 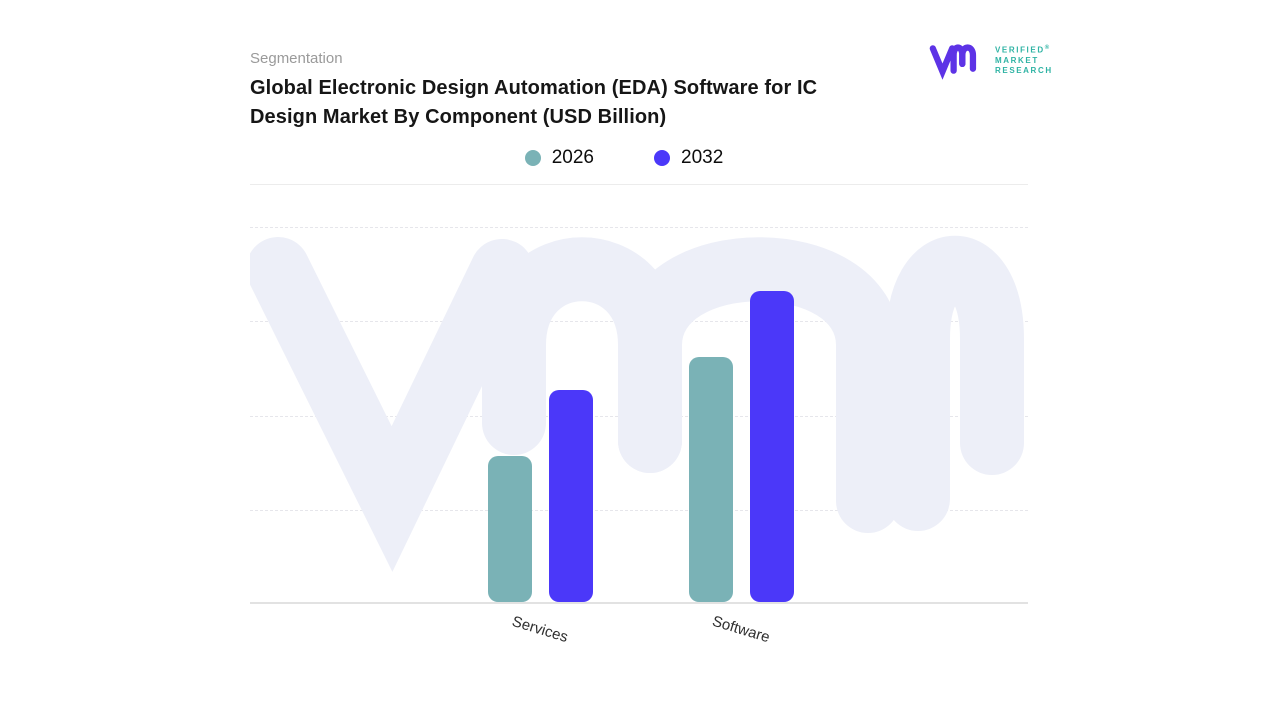 I want to click on legend-item-2026: 2026, so click(x=559, y=158).